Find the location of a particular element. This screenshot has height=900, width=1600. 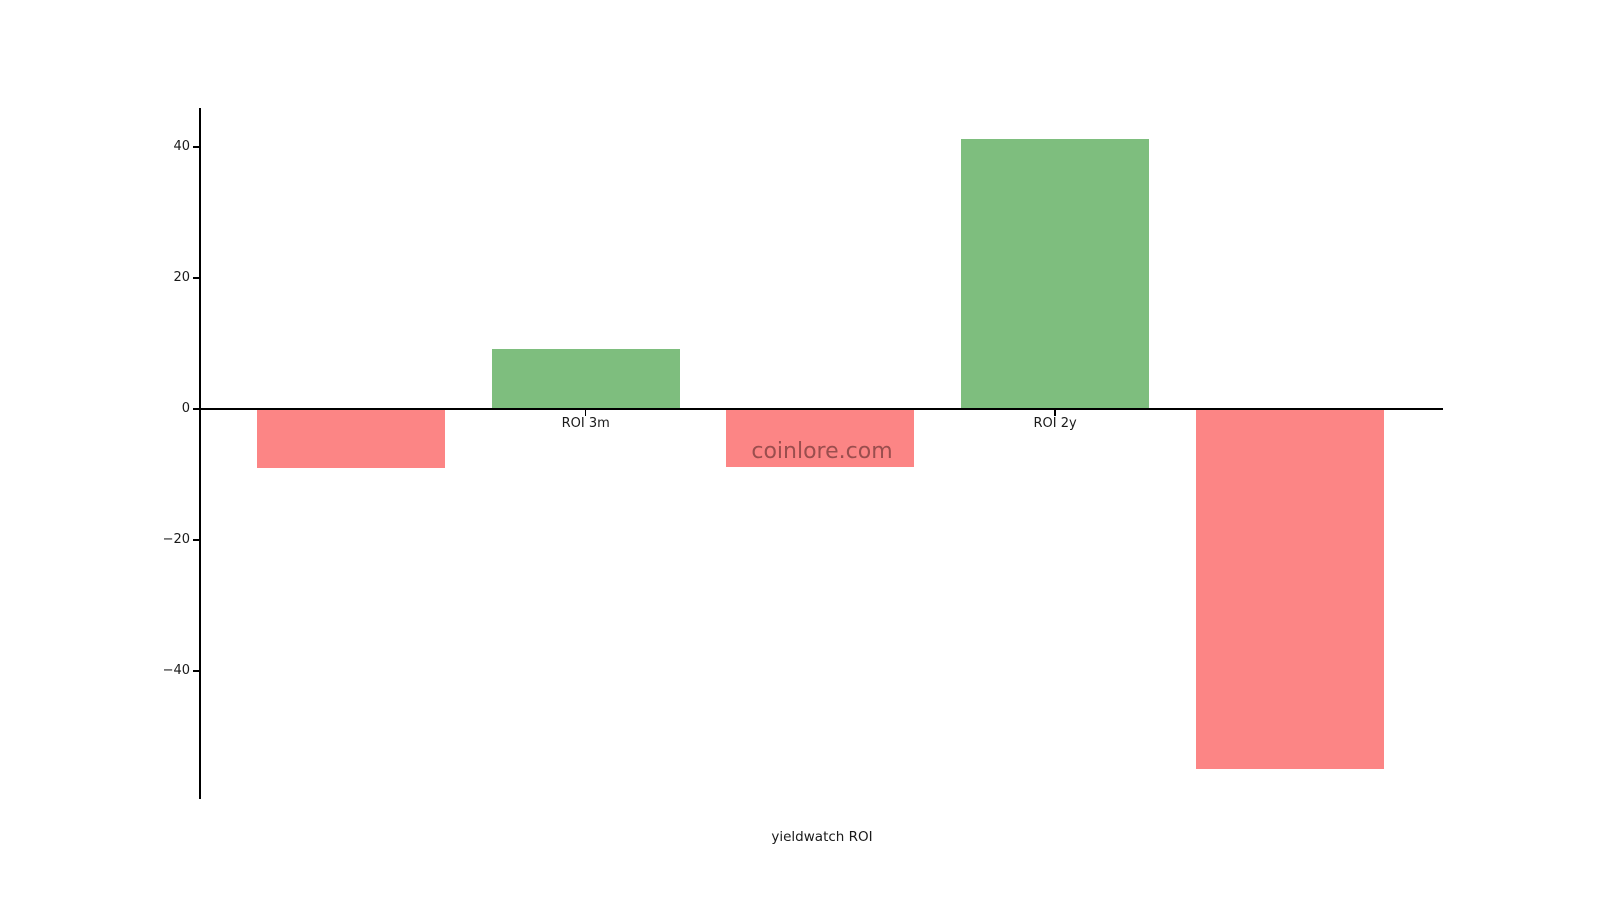

y-axis-line is located at coordinates (200, 453).